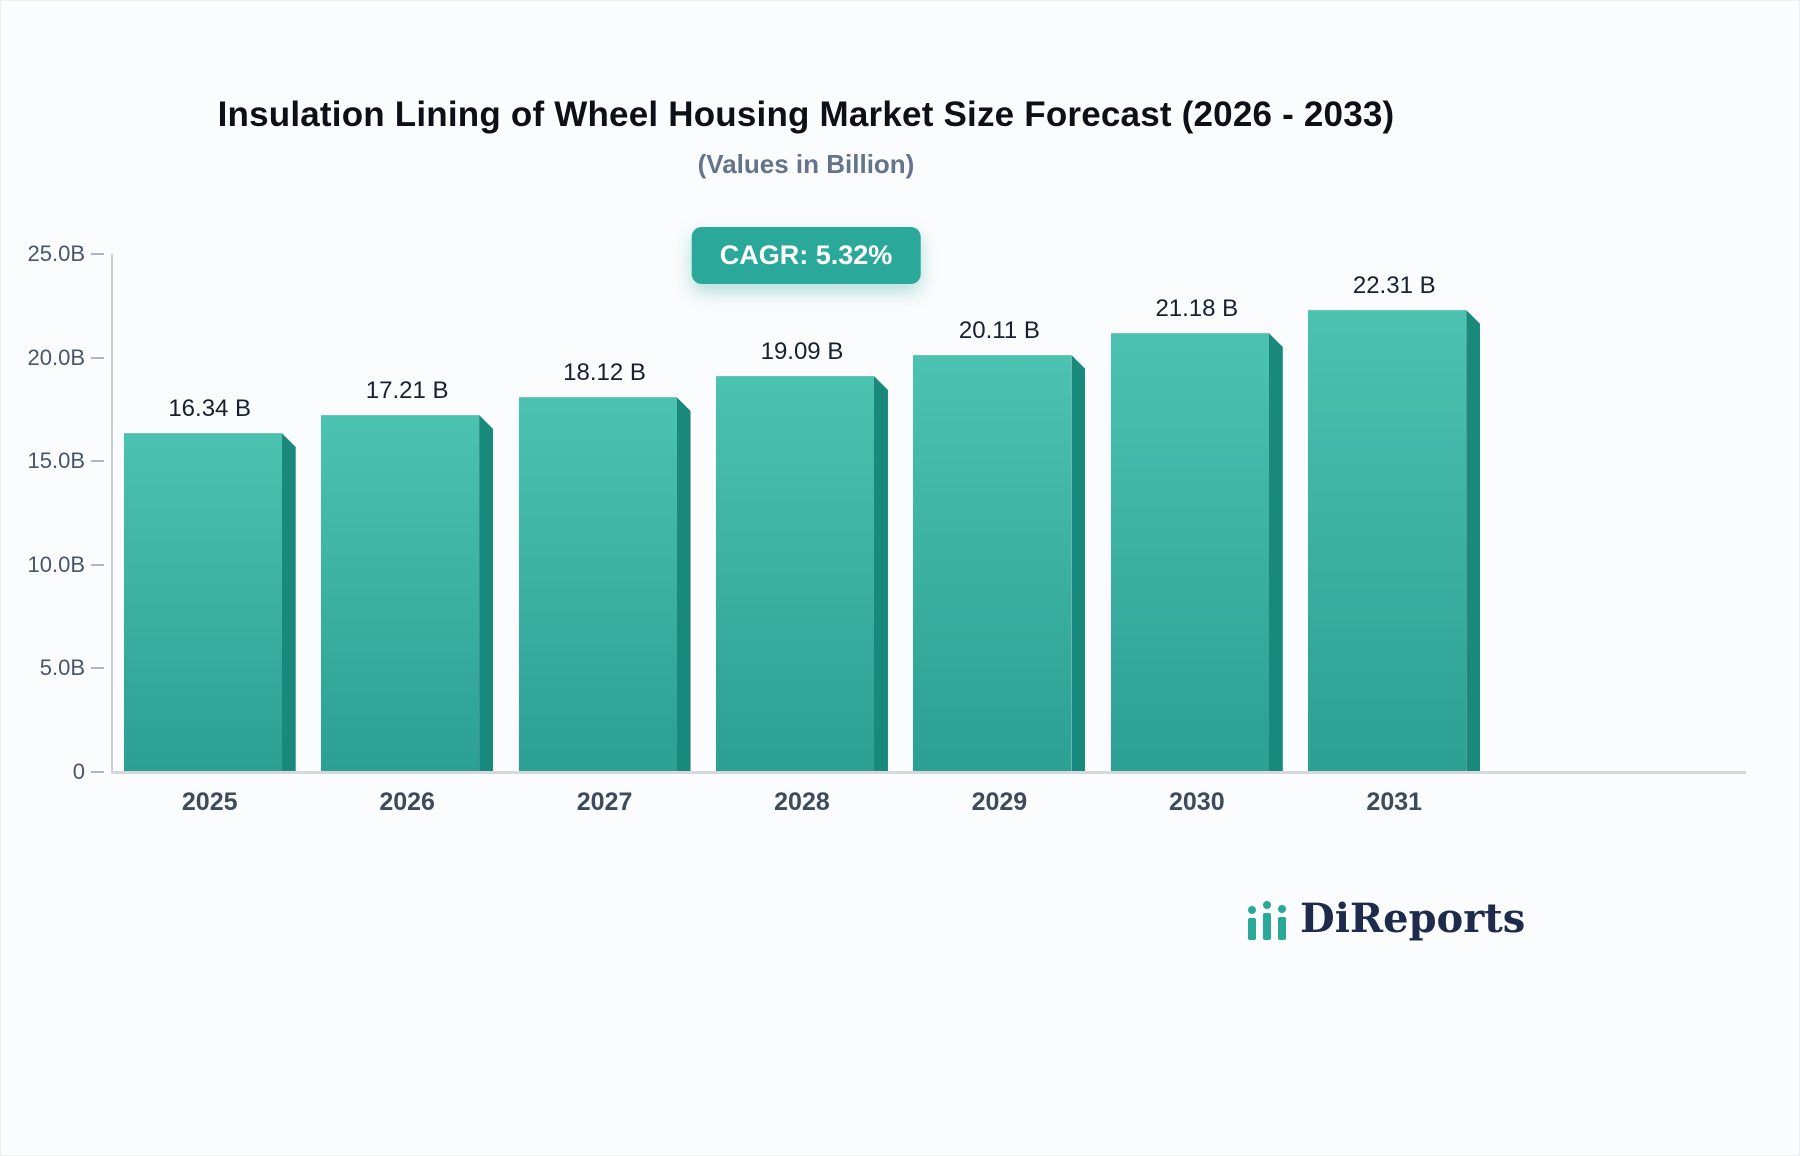 The height and width of the screenshot is (1156, 1800). I want to click on bar-chart-logo-icon, so click(1267, 920).